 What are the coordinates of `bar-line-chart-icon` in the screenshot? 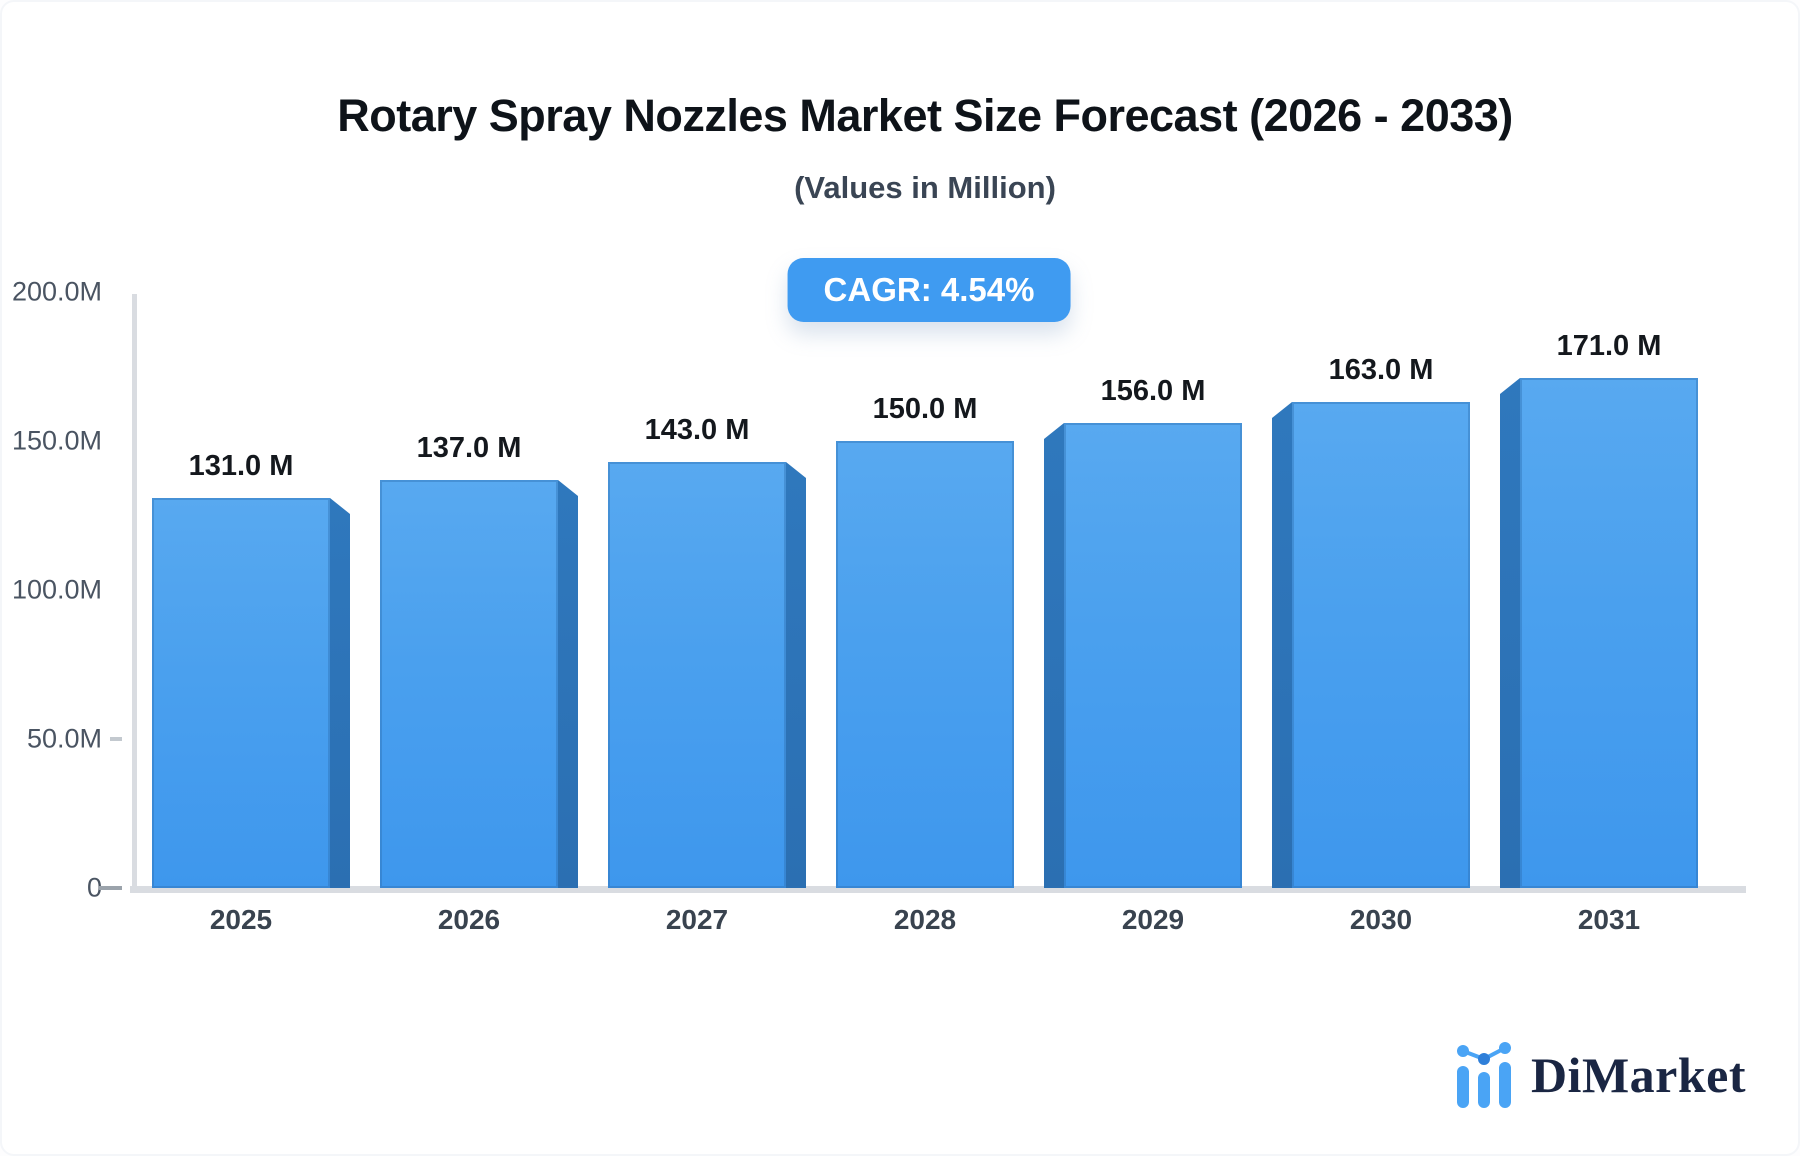 It's located at (1483, 1075).